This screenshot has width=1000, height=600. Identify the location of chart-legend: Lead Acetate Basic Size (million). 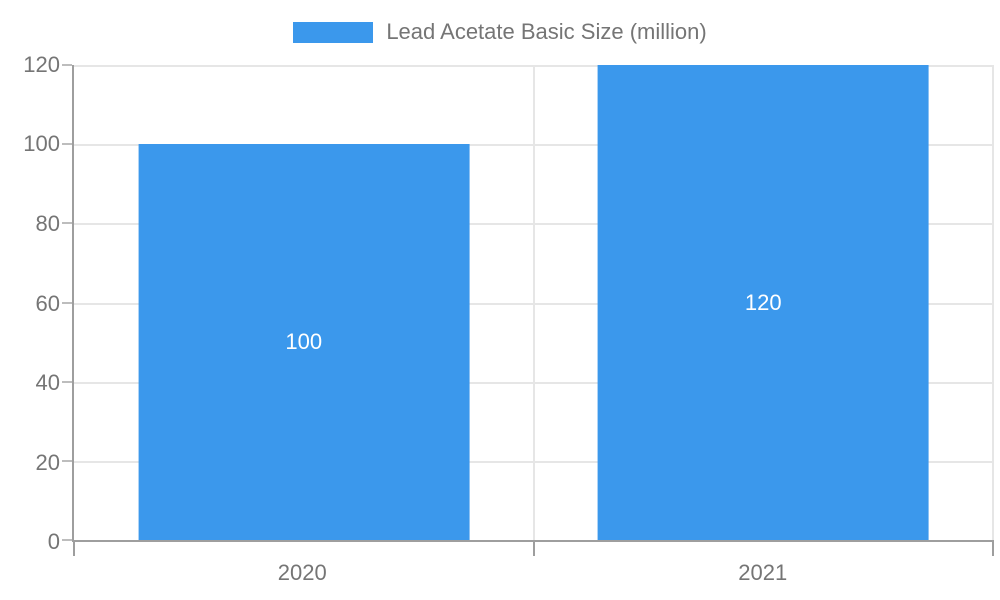
(500, 32).